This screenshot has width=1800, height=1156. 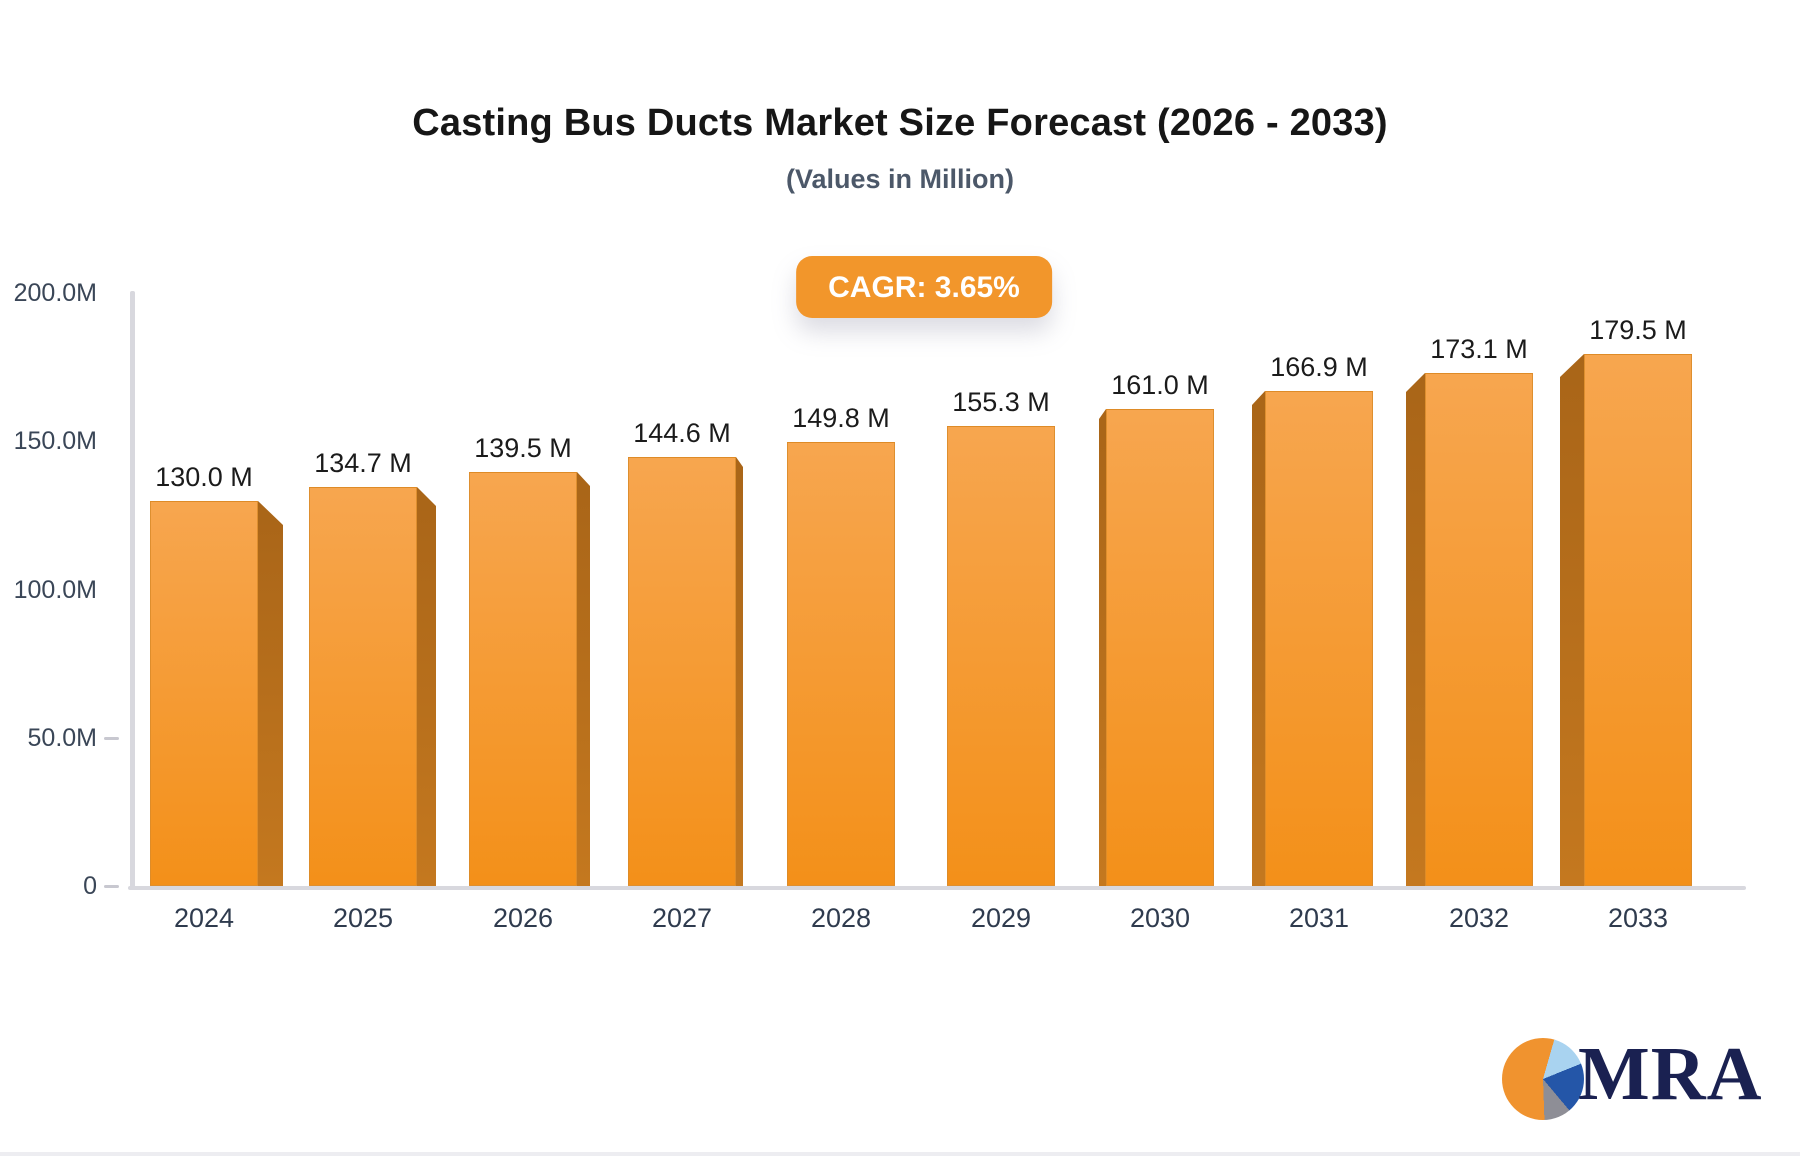 What do you see at coordinates (937, 888) in the screenshot?
I see `x-axis-line` at bounding box center [937, 888].